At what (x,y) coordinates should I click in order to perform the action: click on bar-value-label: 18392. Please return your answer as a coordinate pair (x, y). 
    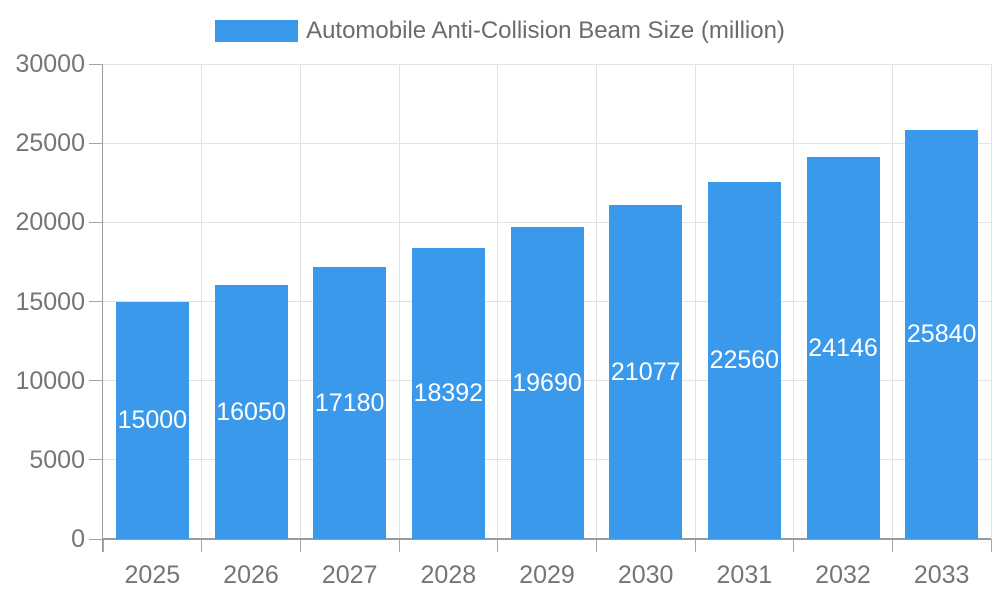
    Looking at the image, I should click on (448, 393).